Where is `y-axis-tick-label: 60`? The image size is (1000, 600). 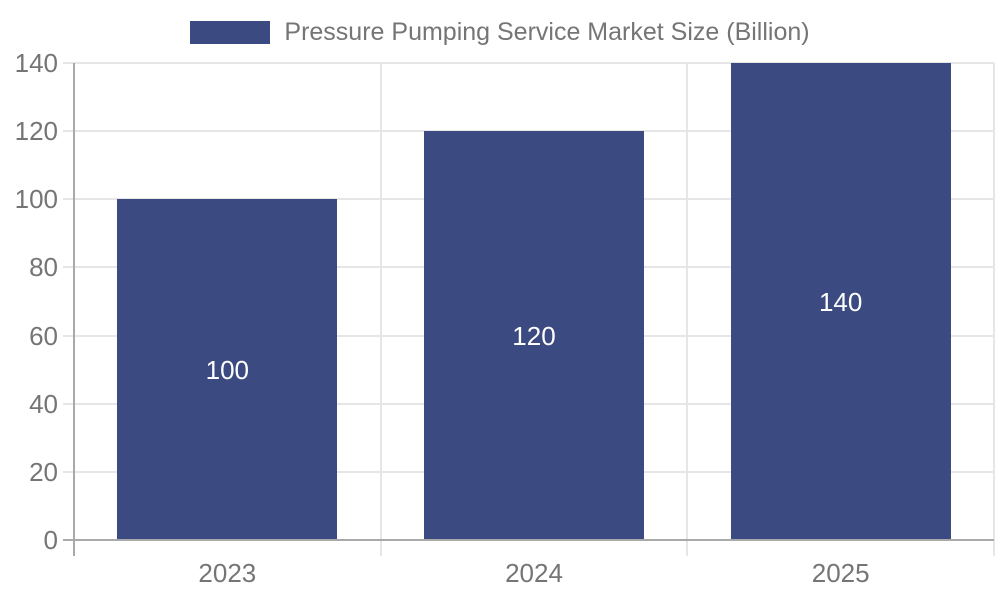
y-axis-tick-label: 60 is located at coordinates (43, 335).